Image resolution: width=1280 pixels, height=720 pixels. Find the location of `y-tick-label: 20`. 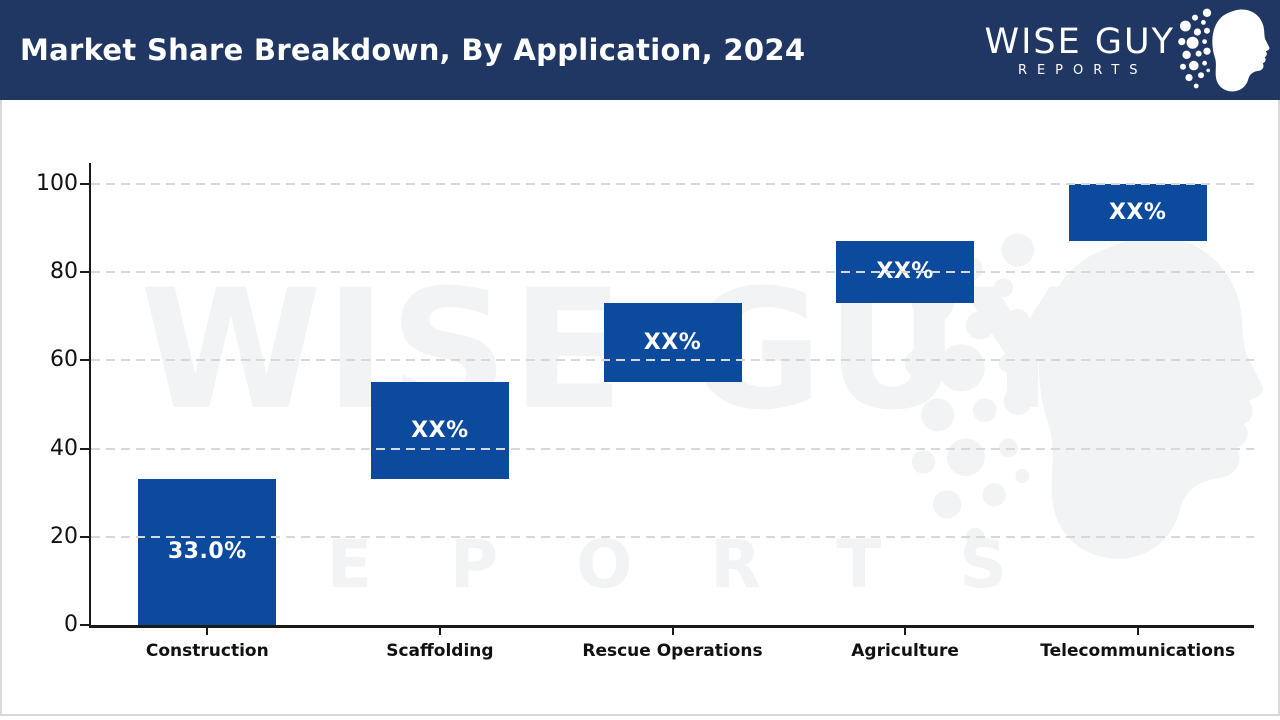

y-tick-label: 20 is located at coordinates (64, 536).